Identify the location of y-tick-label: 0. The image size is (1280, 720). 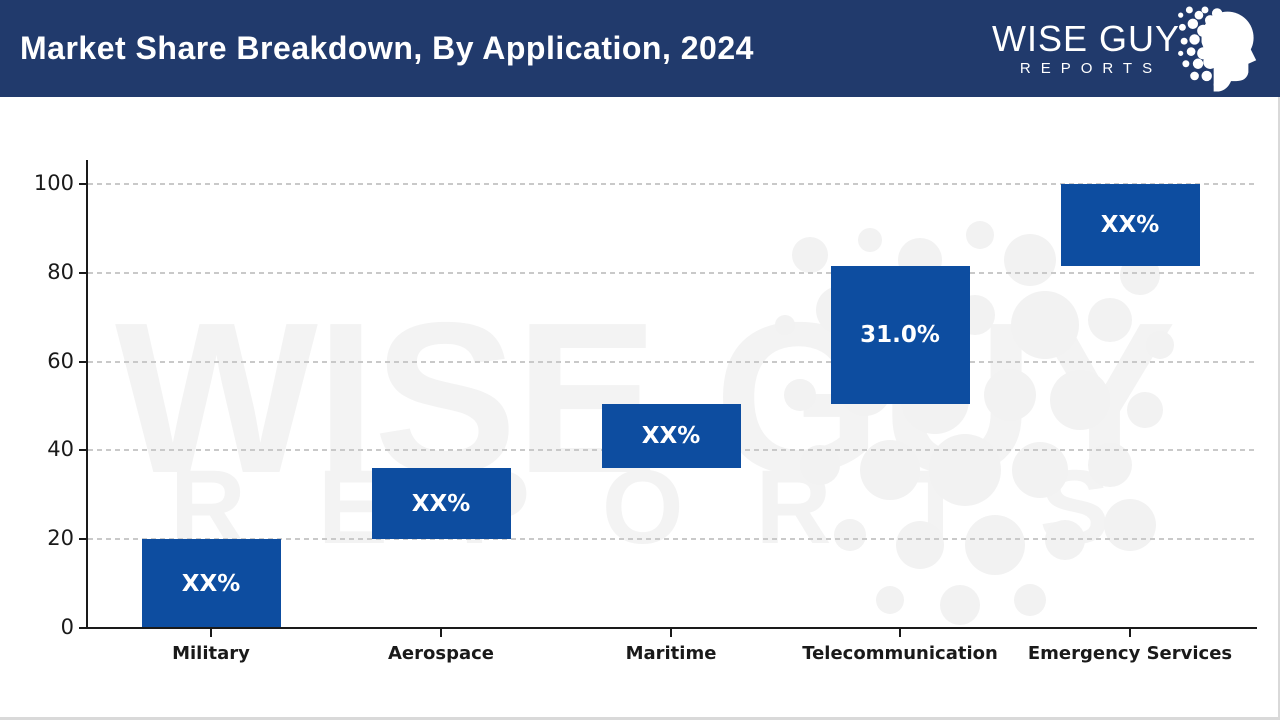
(67, 627).